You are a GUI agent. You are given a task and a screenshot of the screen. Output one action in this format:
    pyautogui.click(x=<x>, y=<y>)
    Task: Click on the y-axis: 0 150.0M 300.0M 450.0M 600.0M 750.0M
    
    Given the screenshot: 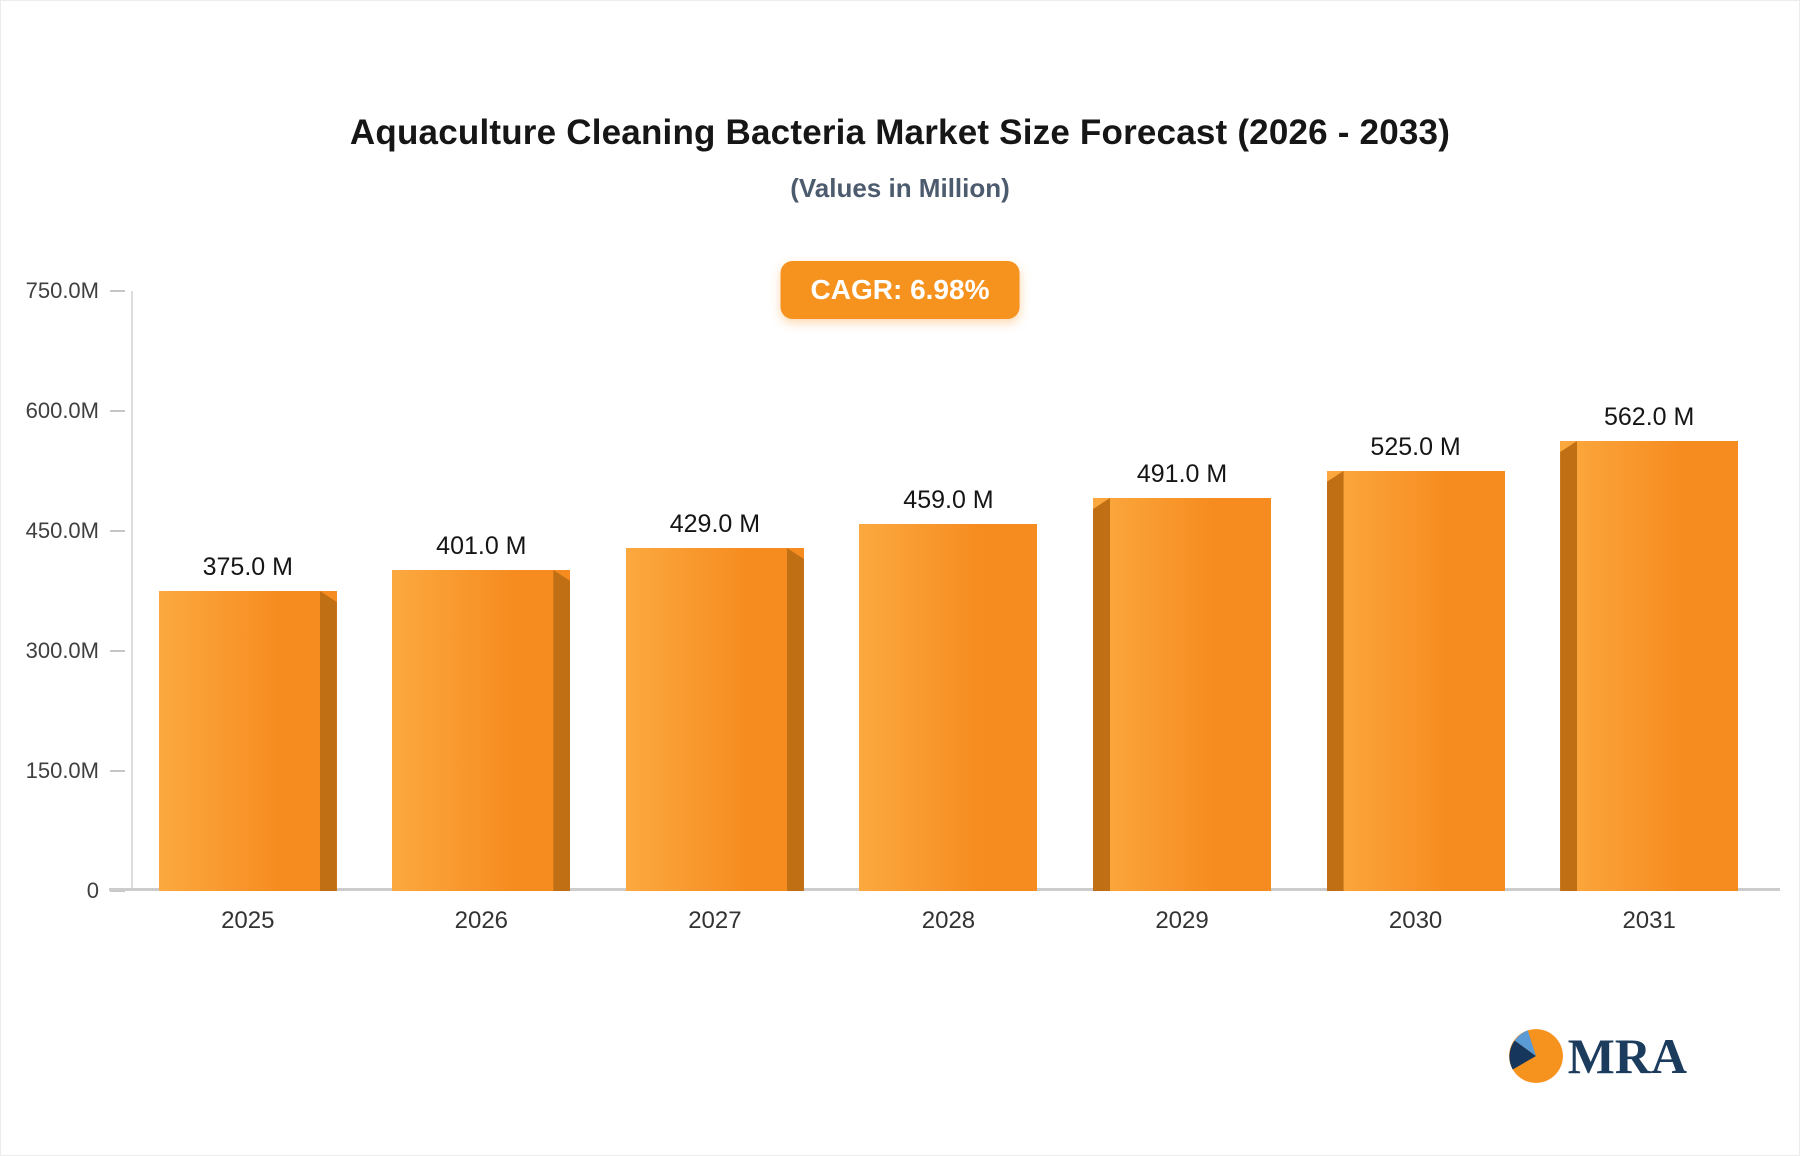 What is the action you would take?
    pyautogui.click(x=66, y=590)
    